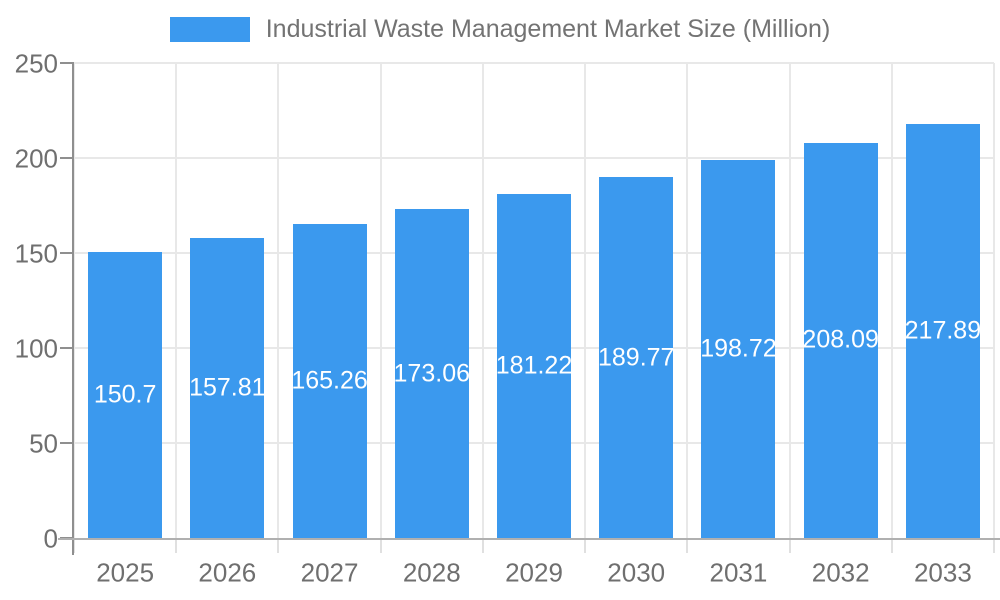  Describe the element at coordinates (125, 572) in the screenshot. I see `x-tick-label: 2025` at that location.